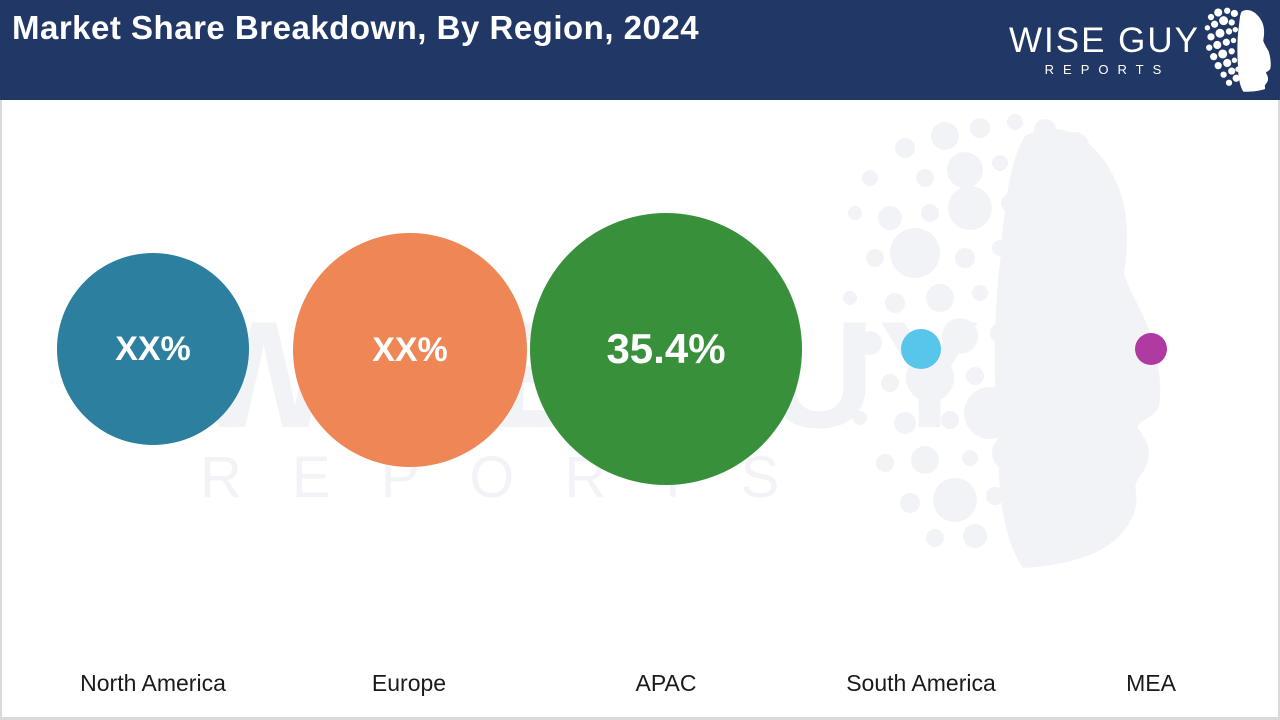 This screenshot has height=720, width=1280. What do you see at coordinates (1104, 40) in the screenshot?
I see `logo-name: WISE GUY` at bounding box center [1104, 40].